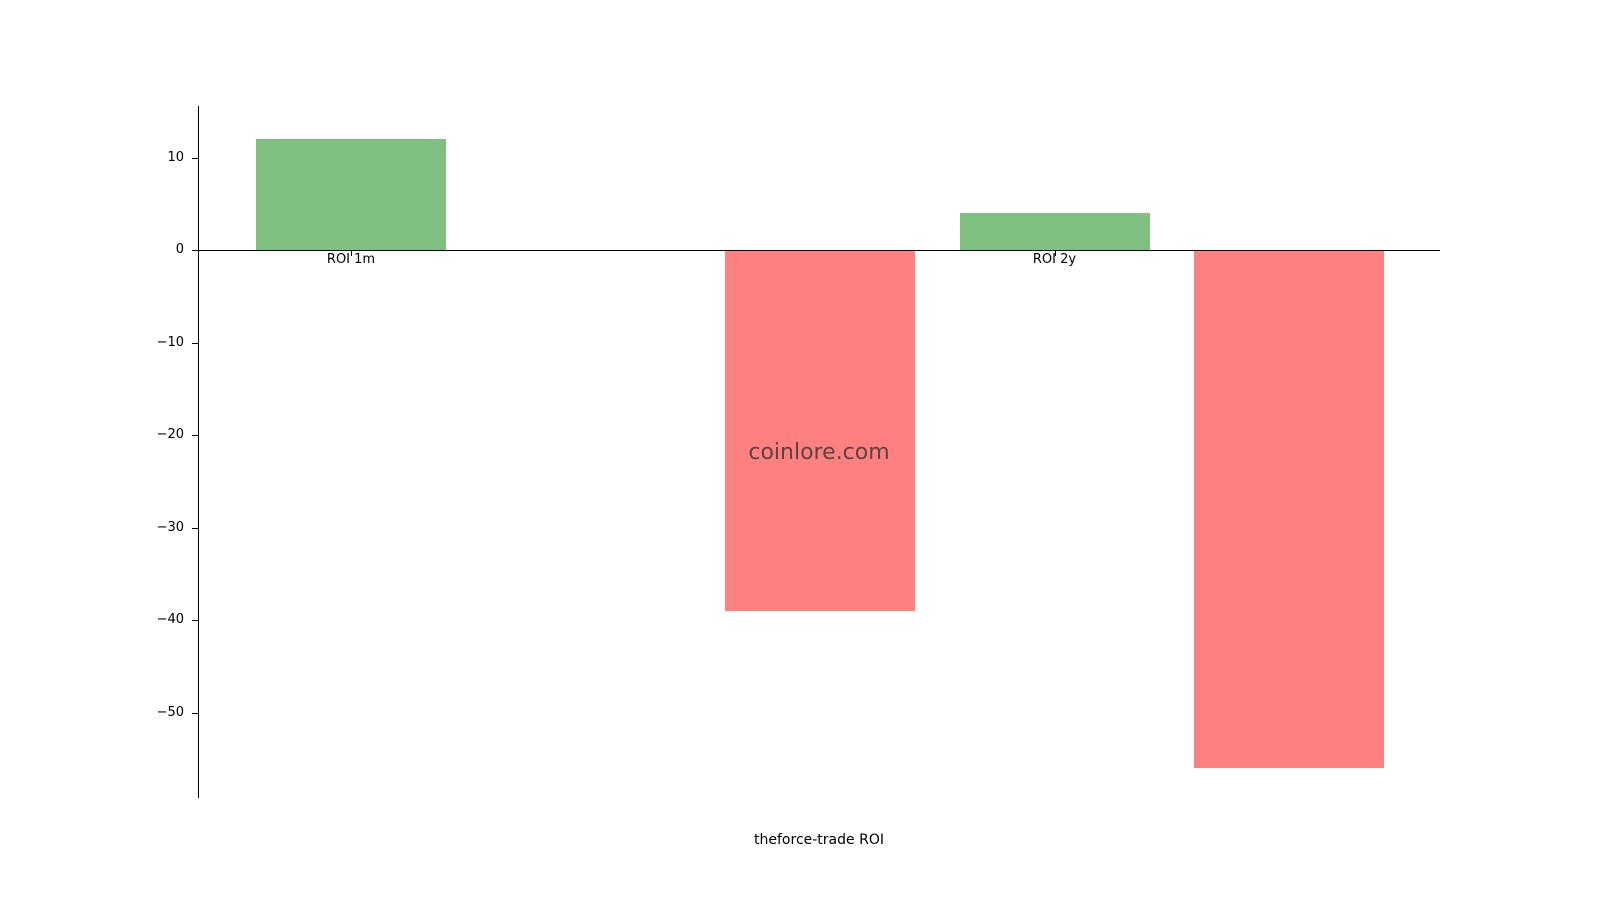 Image resolution: width=1600 pixels, height=900 pixels. Describe the element at coordinates (170, 434) in the screenshot. I see `y-tick-label: −20` at that location.